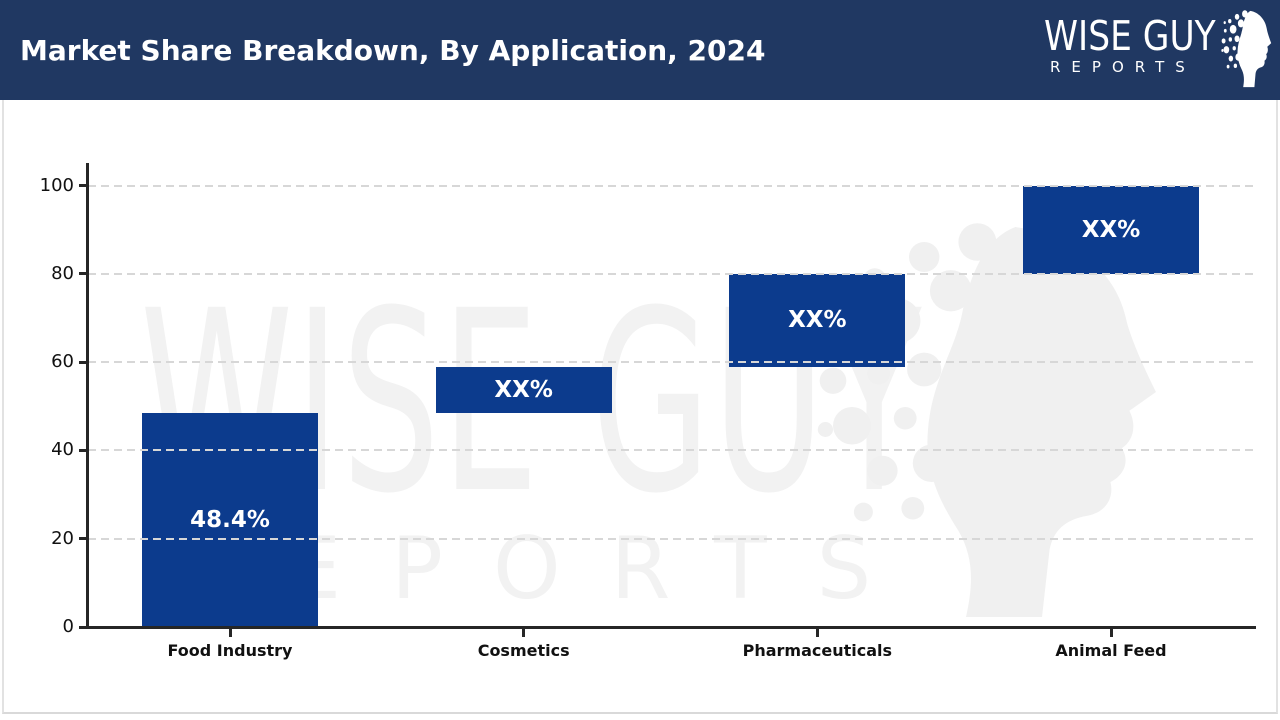  Describe the element at coordinates (1130, 36) in the screenshot. I see `logo-wordmark: WISE GUY` at that location.